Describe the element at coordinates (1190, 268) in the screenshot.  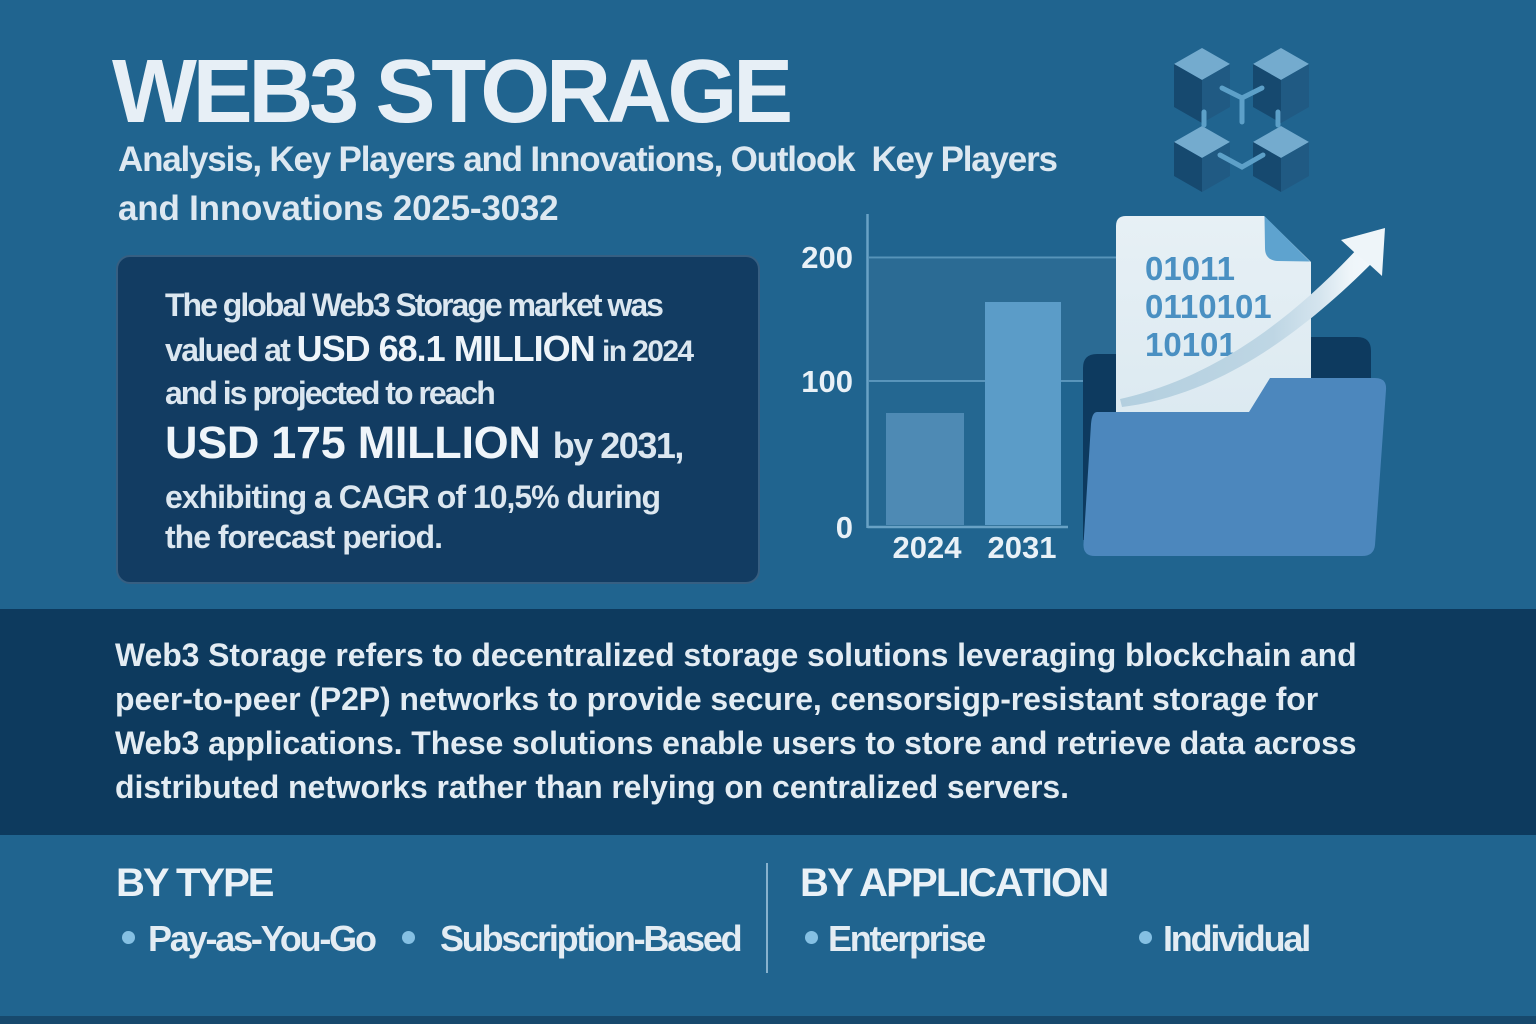
I see `svg-text: 01011` at that location.